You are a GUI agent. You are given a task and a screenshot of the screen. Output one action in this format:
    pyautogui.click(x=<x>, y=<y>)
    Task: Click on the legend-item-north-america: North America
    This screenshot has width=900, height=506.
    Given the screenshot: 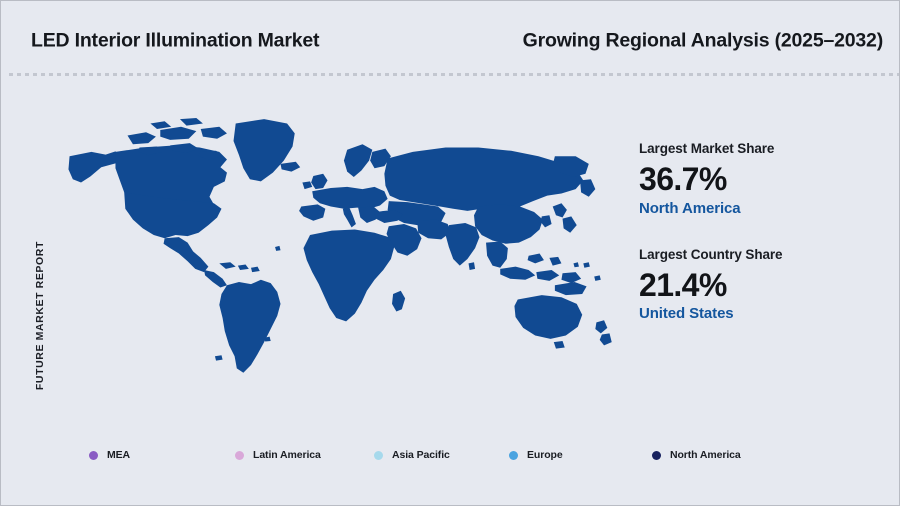 What is the action you would take?
    pyautogui.click(x=696, y=455)
    